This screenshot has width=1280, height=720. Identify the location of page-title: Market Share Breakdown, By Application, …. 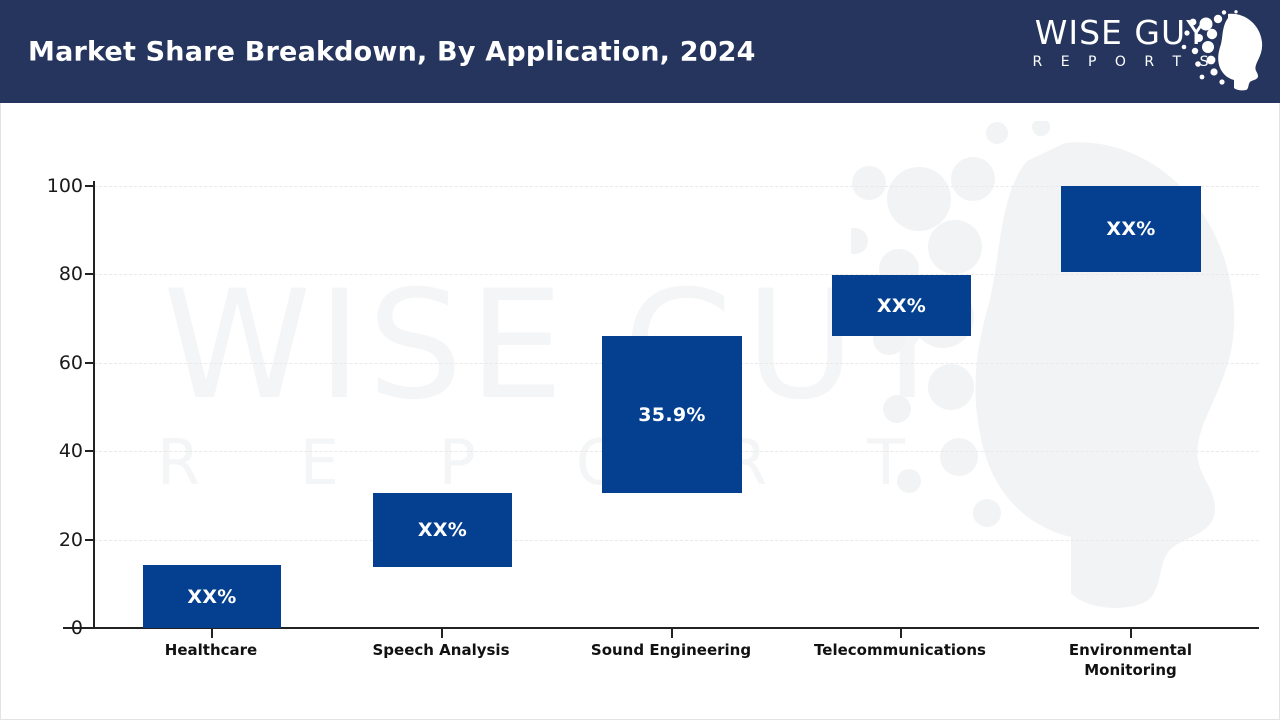
(392, 51).